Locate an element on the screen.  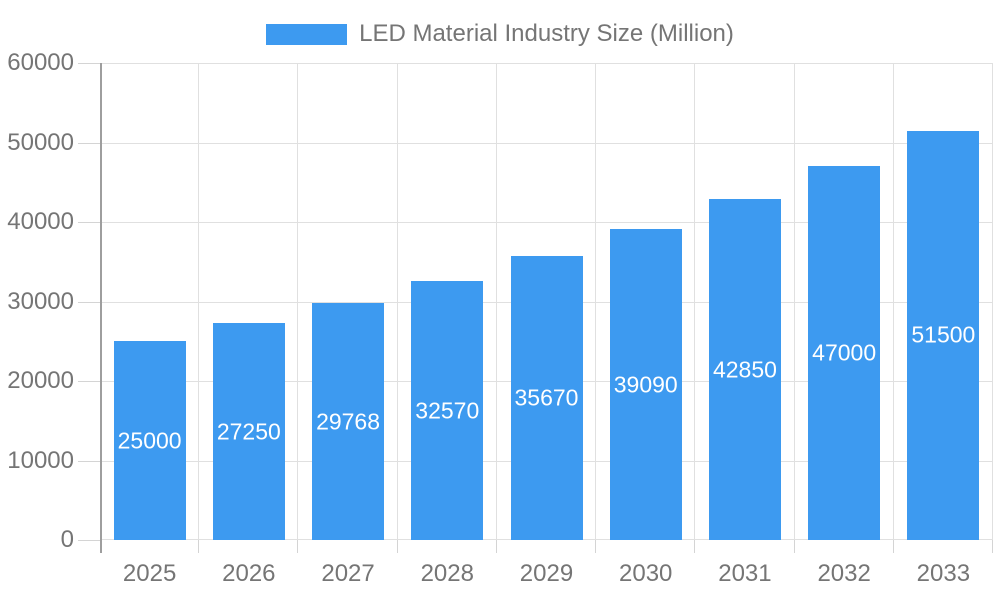
bar-2026: 27250 is located at coordinates (248, 431).